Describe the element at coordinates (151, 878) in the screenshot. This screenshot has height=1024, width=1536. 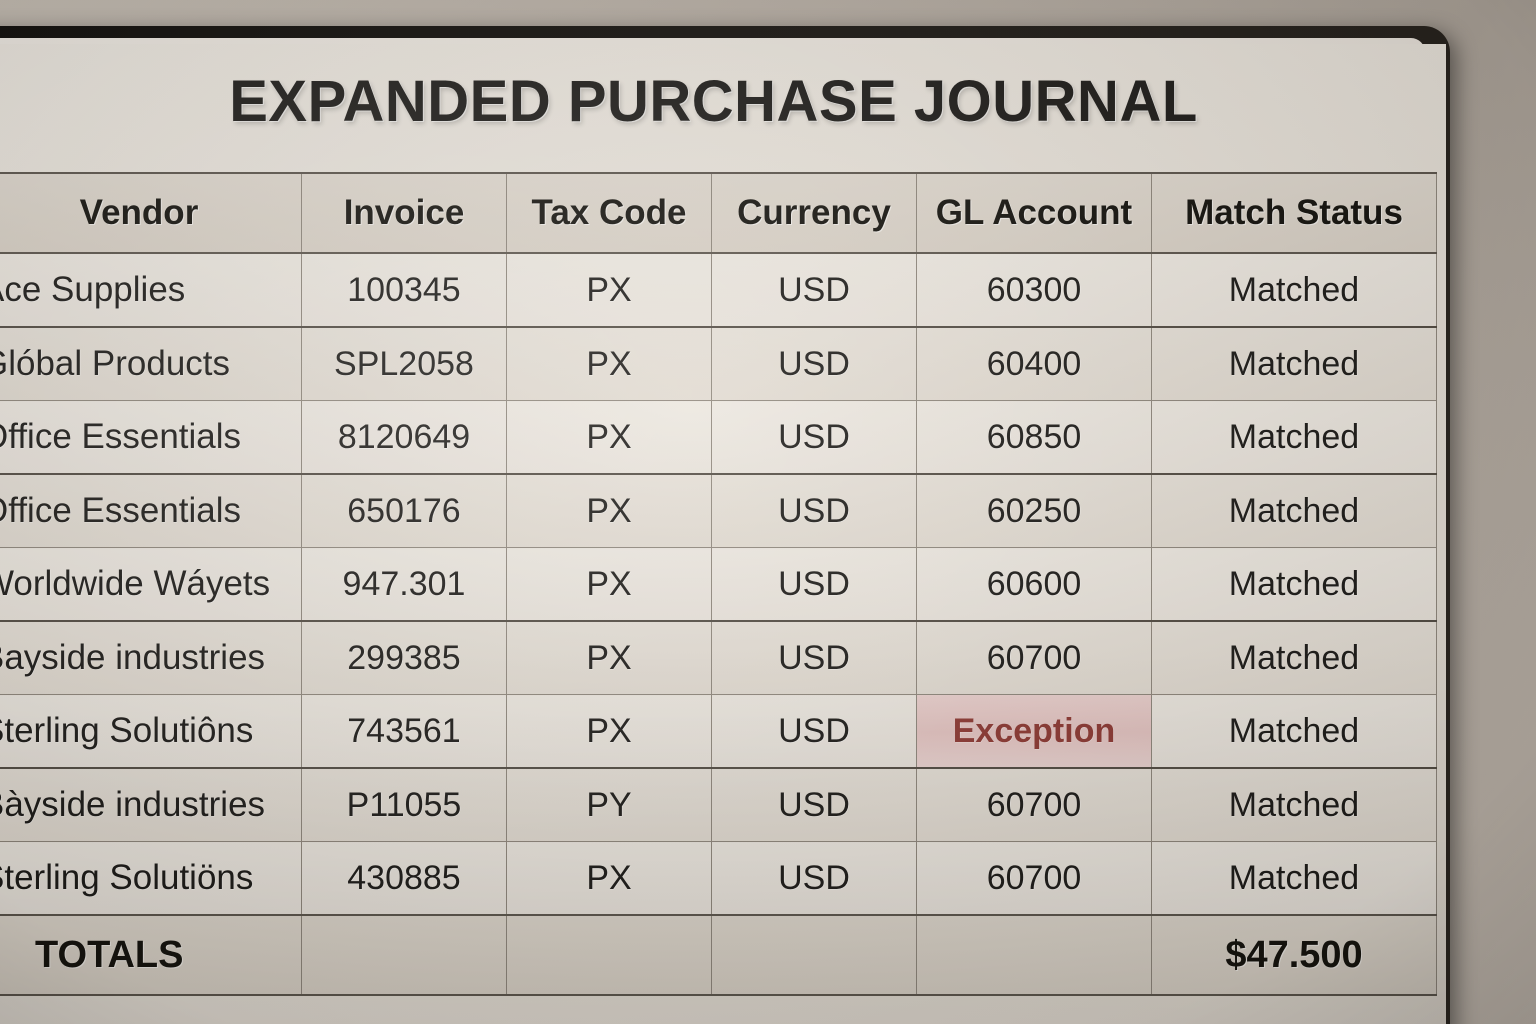
I see `cell-vendor: Sterling Solutiöns` at that location.